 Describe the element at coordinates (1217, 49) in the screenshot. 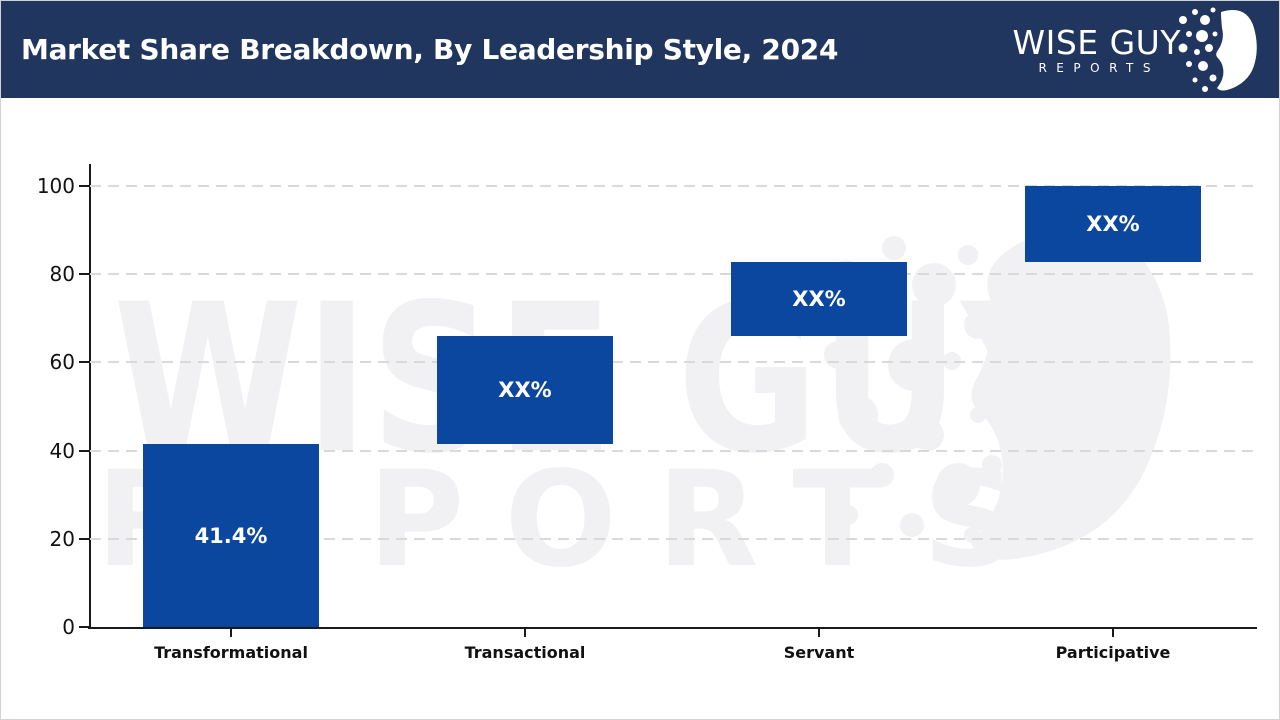

I see `logo-head-profile-icon` at that location.